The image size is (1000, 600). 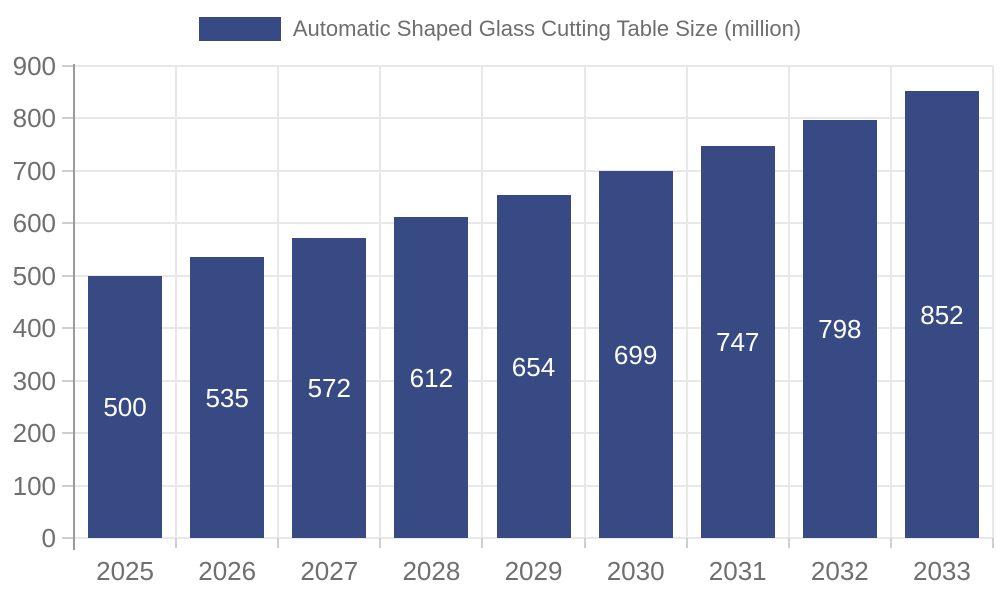 I want to click on y-axis-label: 800, so click(x=34, y=118).